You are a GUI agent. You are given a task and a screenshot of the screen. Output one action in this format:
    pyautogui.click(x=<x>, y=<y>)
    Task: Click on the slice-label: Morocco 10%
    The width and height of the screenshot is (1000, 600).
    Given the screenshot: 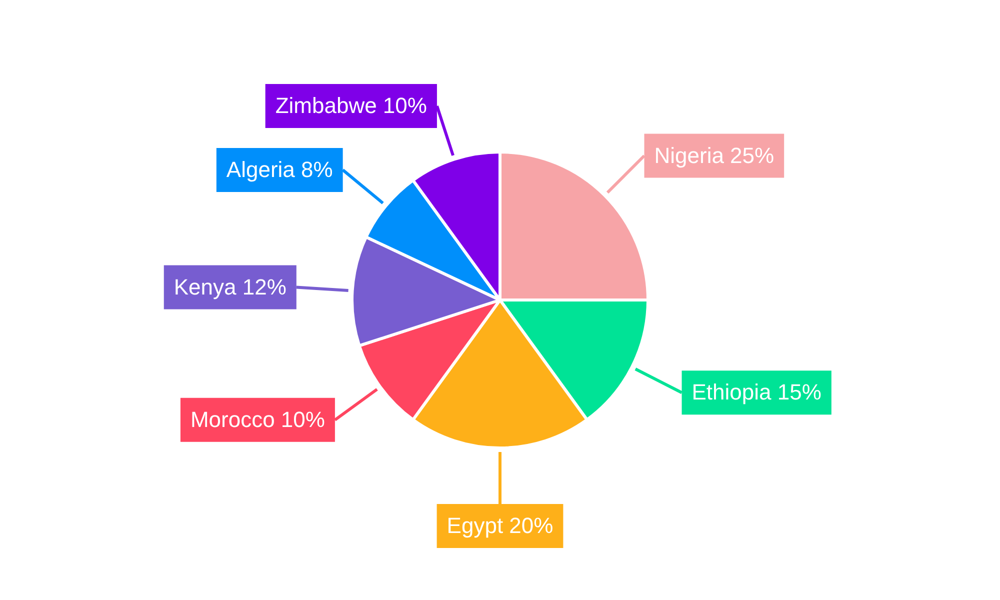 What is the action you would take?
    pyautogui.click(x=257, y=419)
    